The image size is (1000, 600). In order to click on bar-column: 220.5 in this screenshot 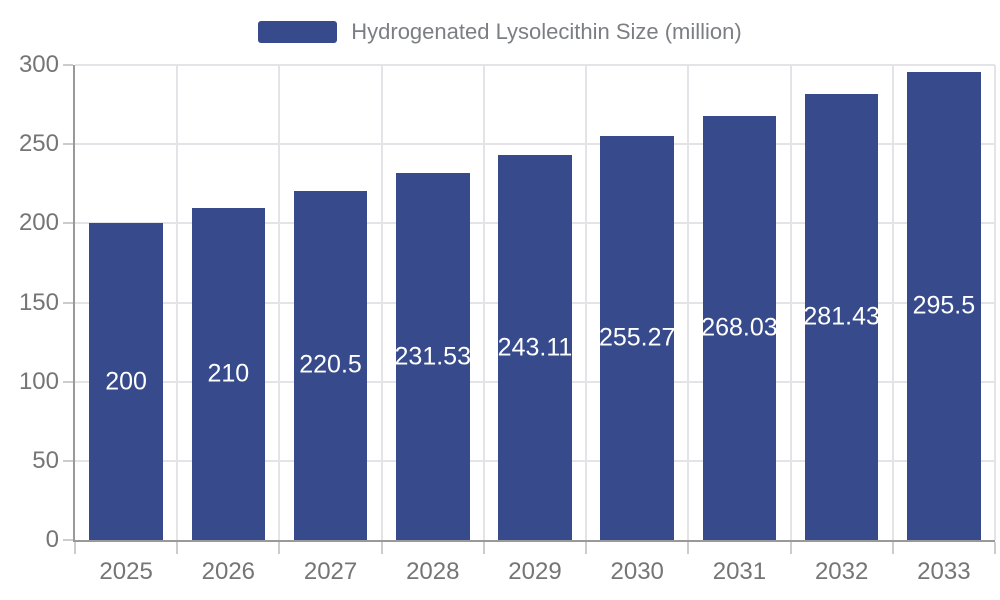, I will do `click(330, 302)`.